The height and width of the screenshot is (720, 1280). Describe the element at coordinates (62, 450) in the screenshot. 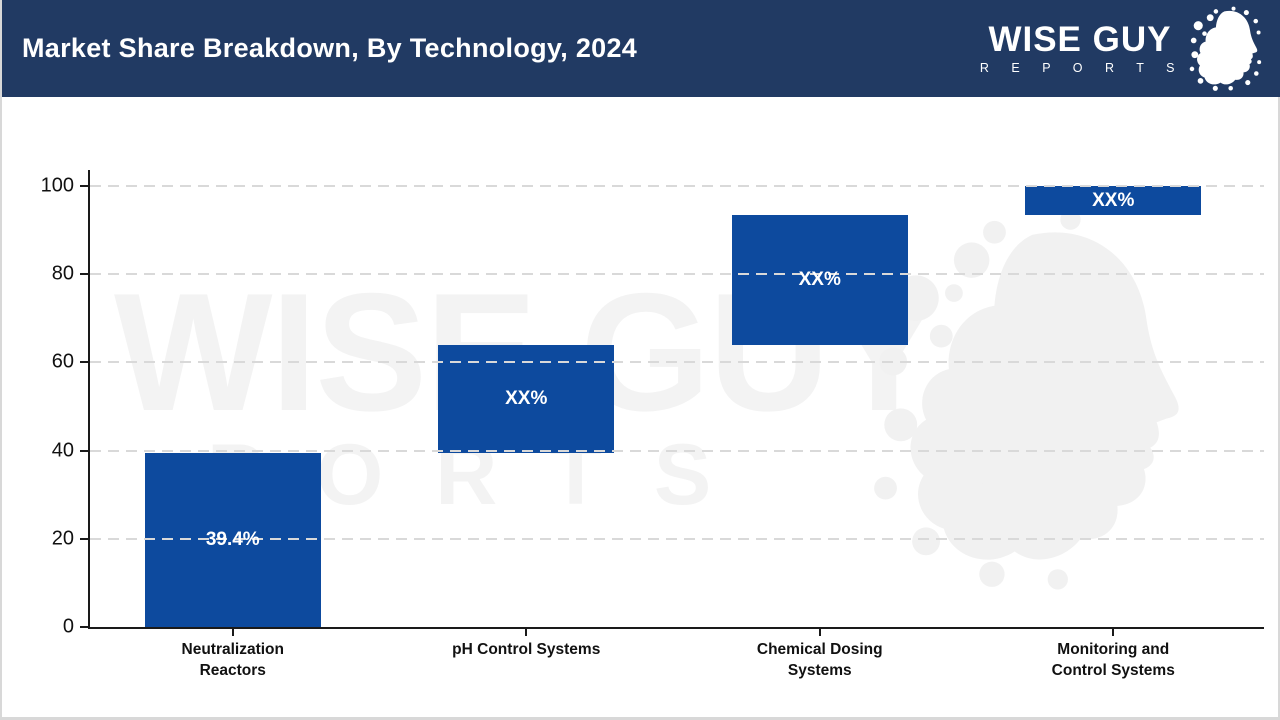

I see `y-tick-label: 40` at that location.